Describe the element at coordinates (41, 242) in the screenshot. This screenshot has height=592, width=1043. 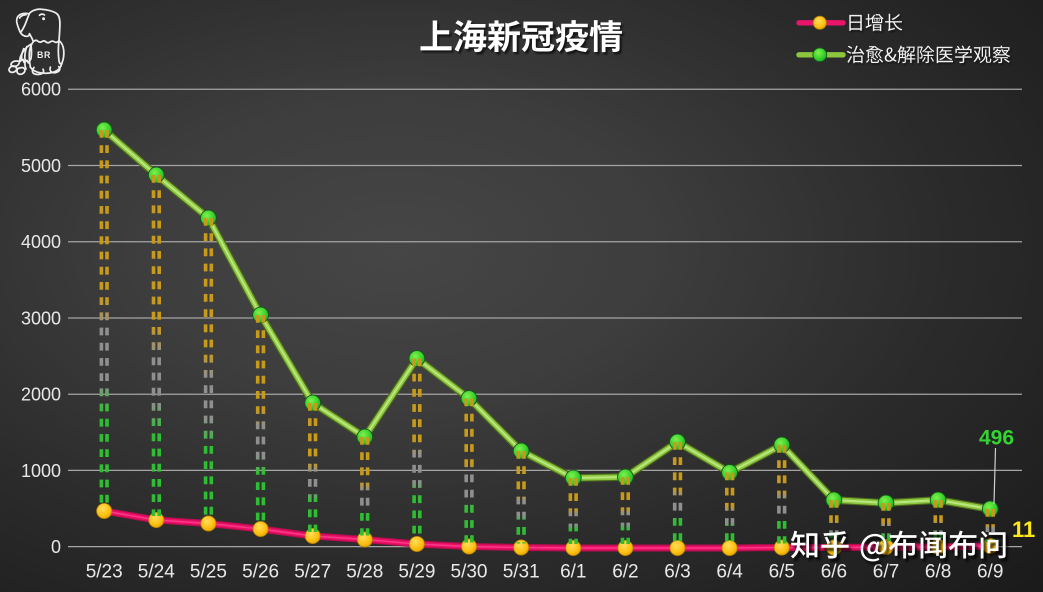
I see `svg-text: 4000` at that location.